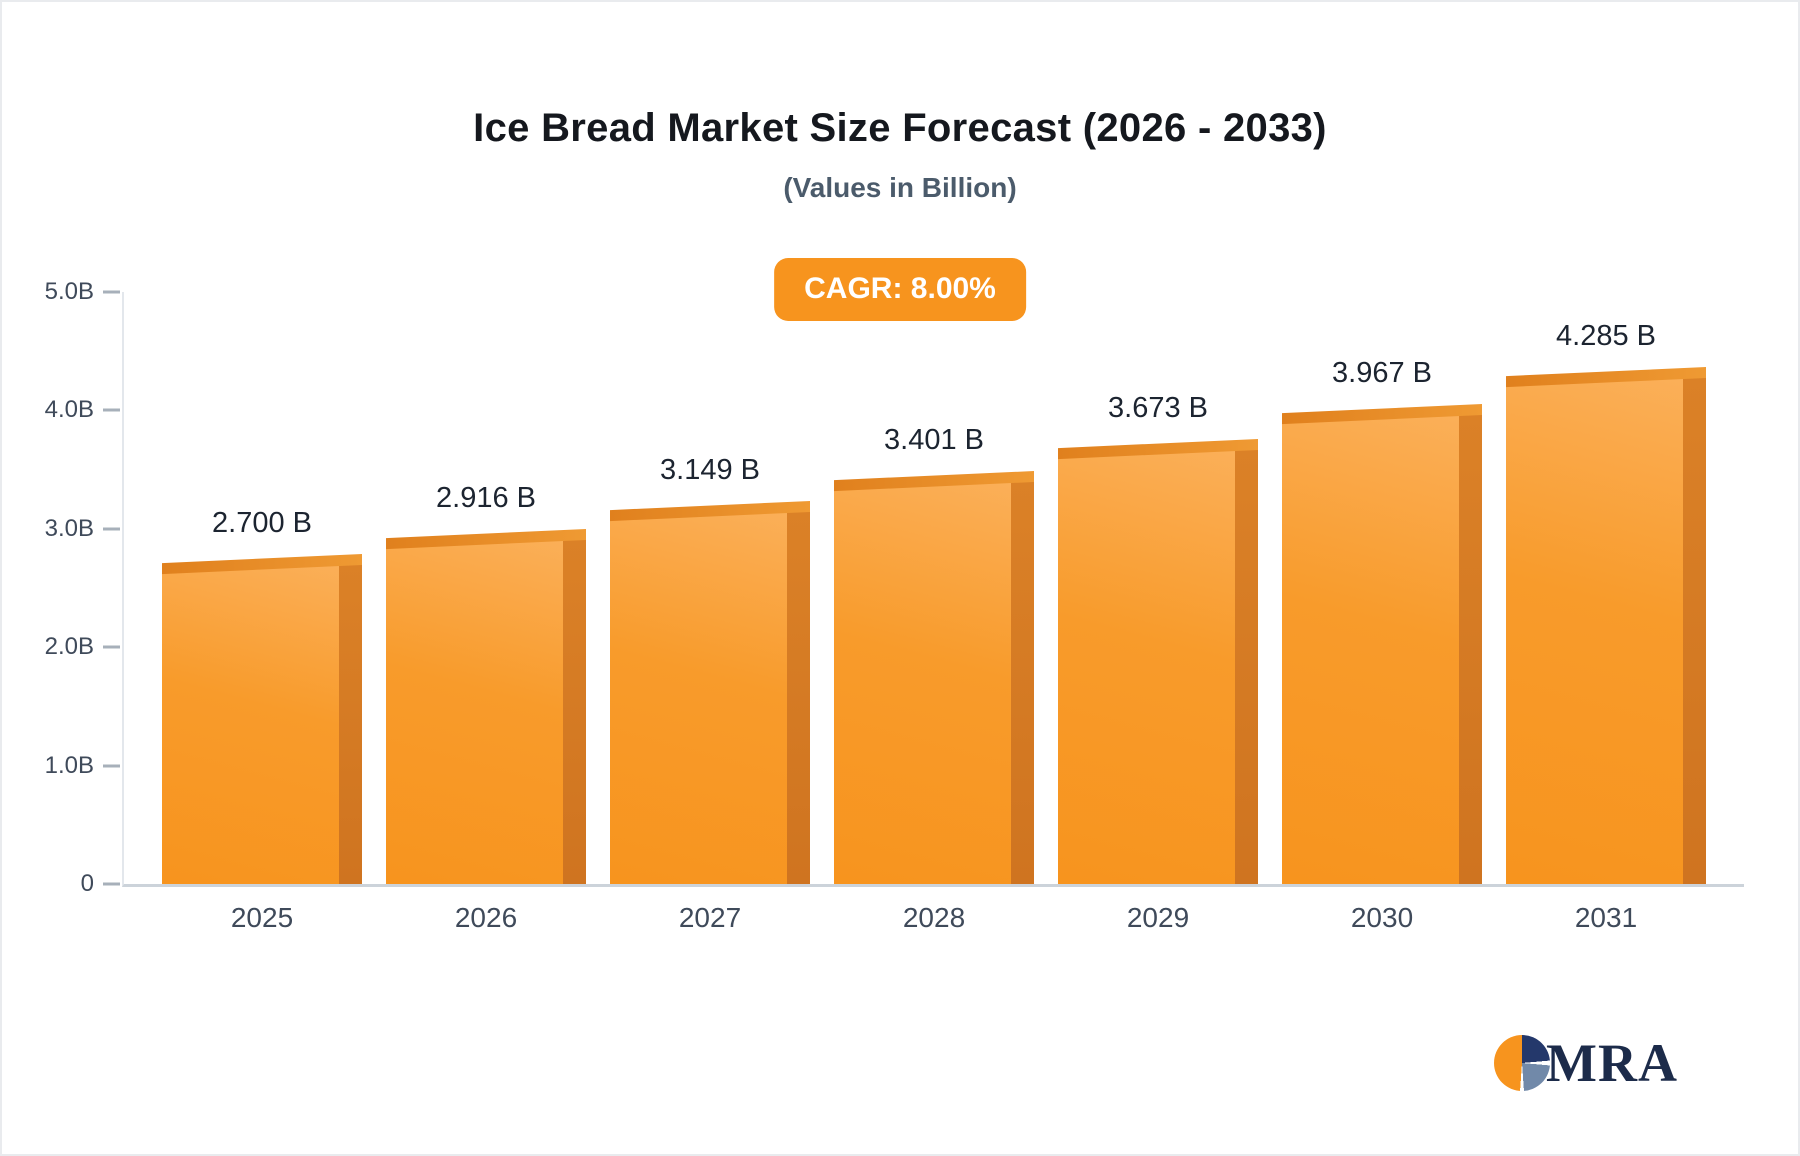  I want to click on bar: 2.700 B, so click(262, 695).